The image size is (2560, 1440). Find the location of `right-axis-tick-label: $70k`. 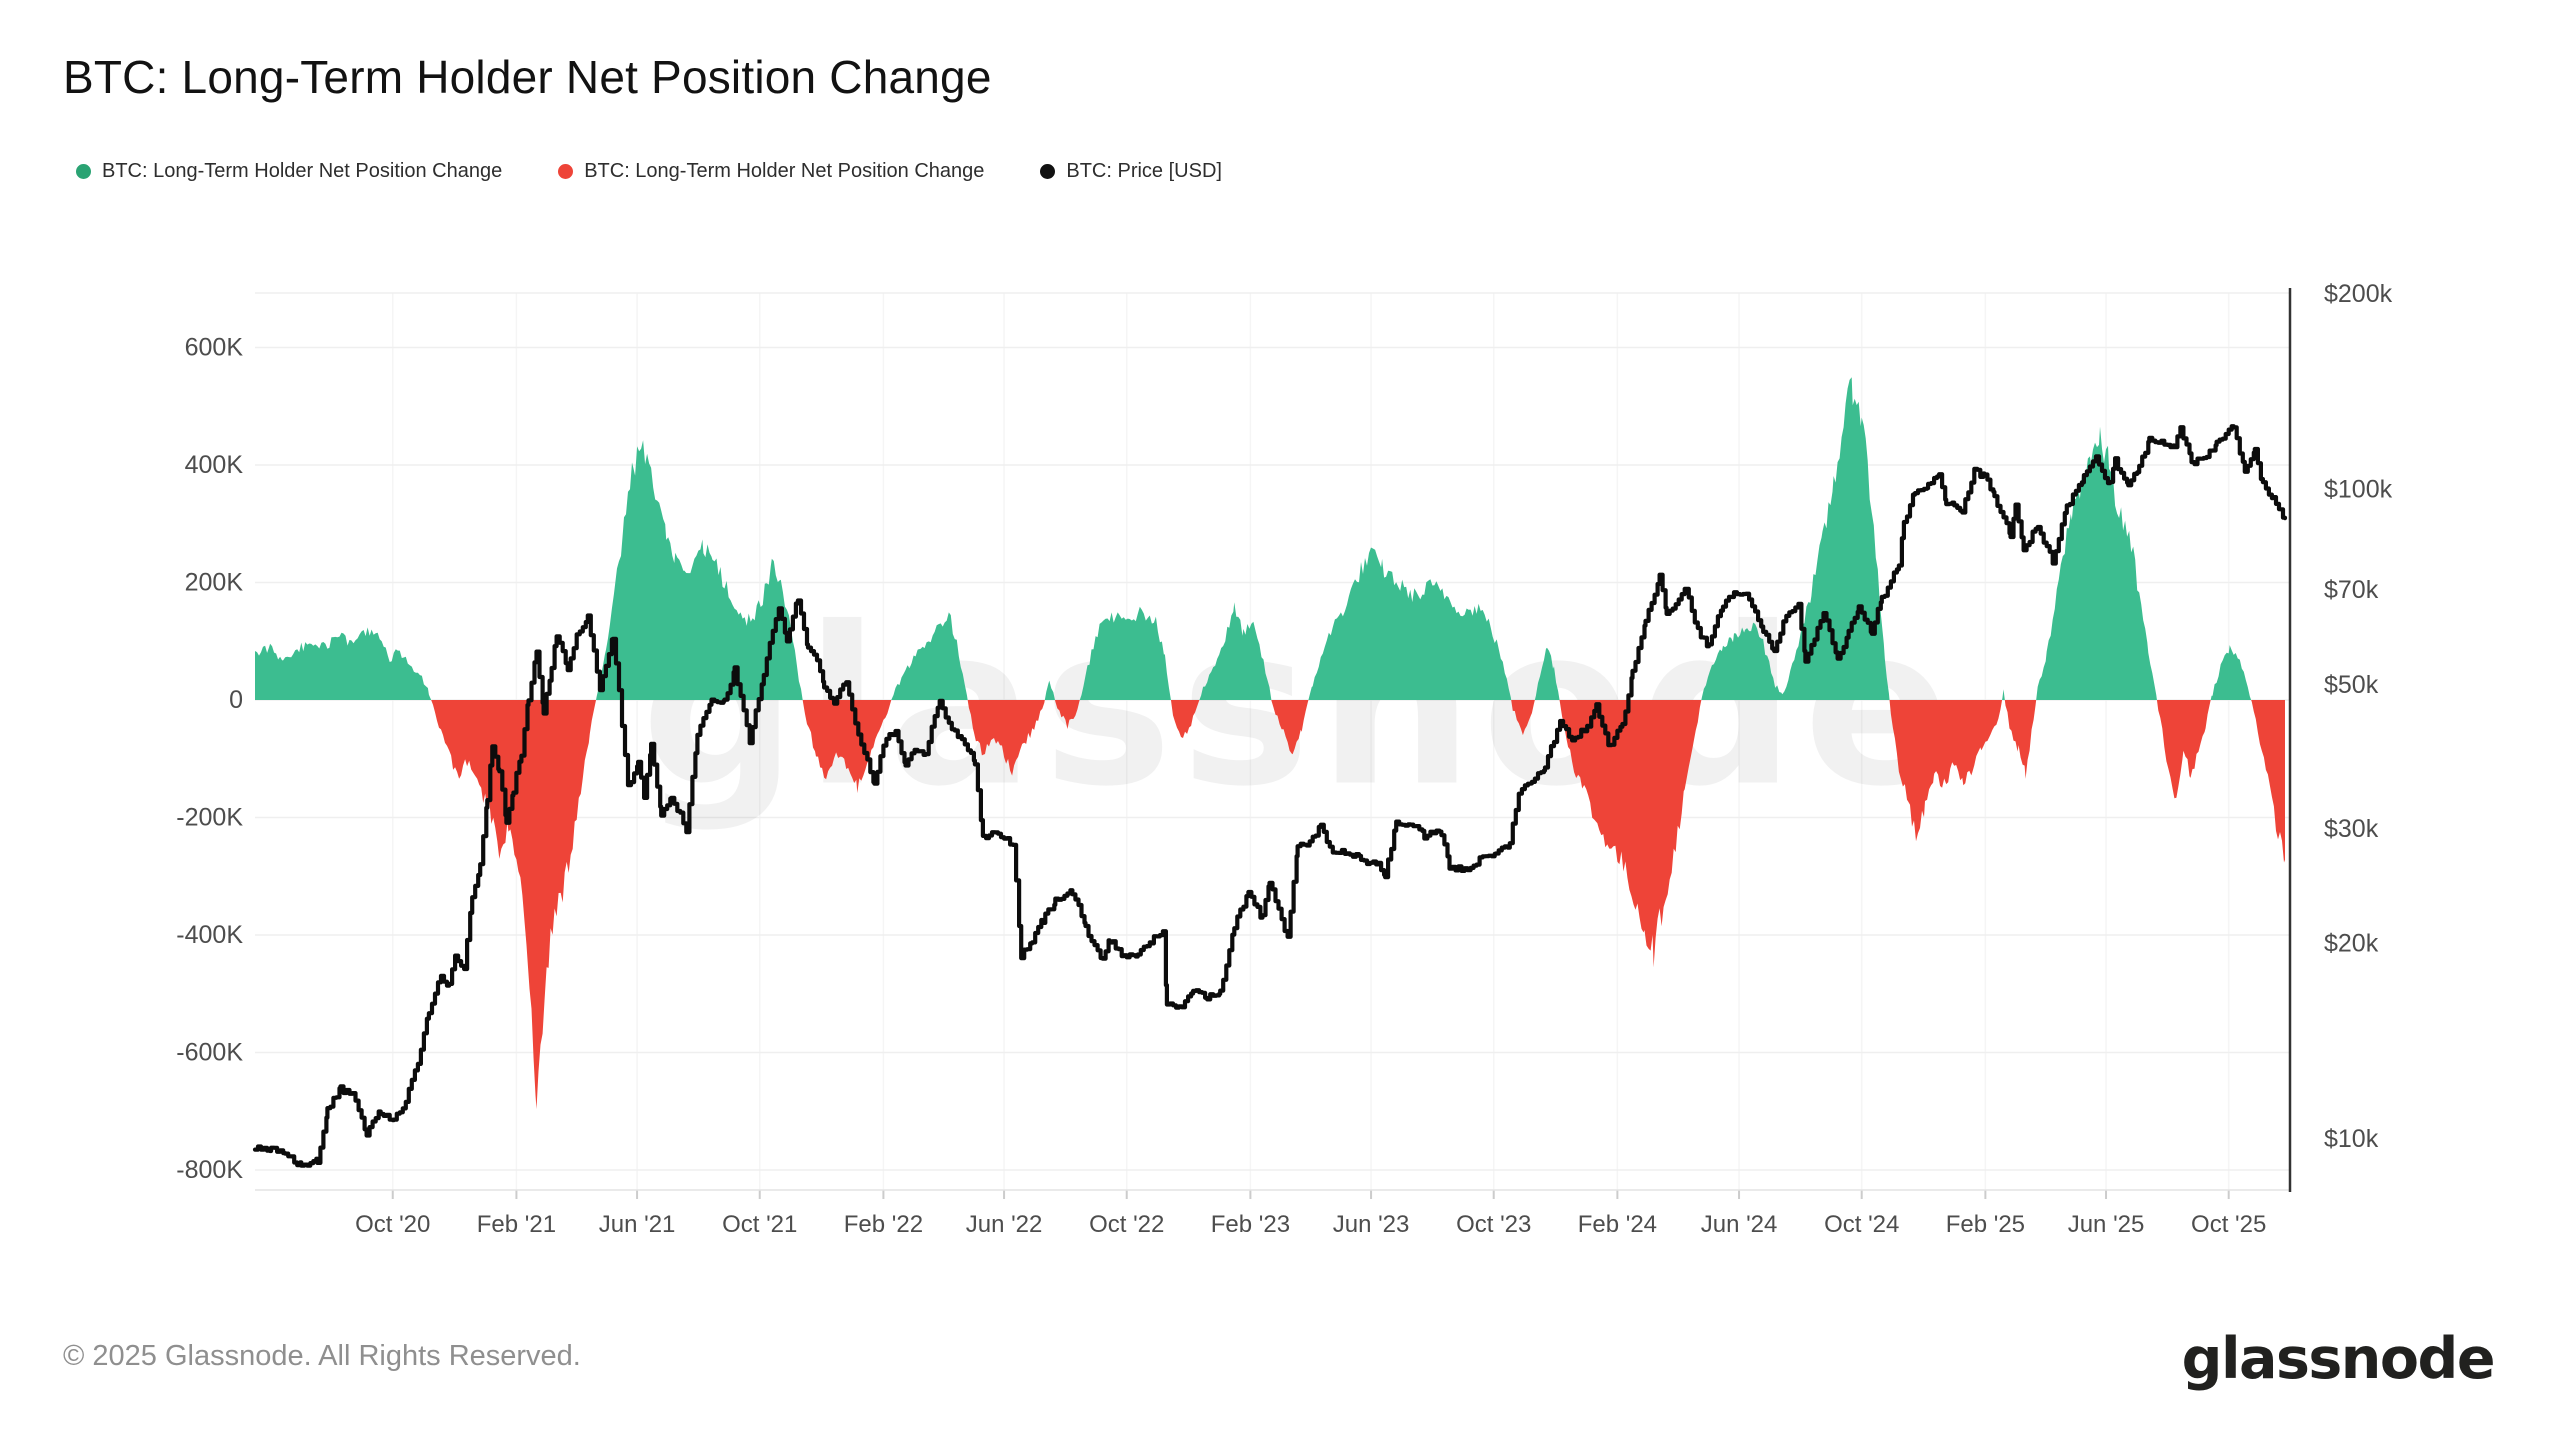

right-axis-tick-label: $70k is located at coordinates (2351, 590).